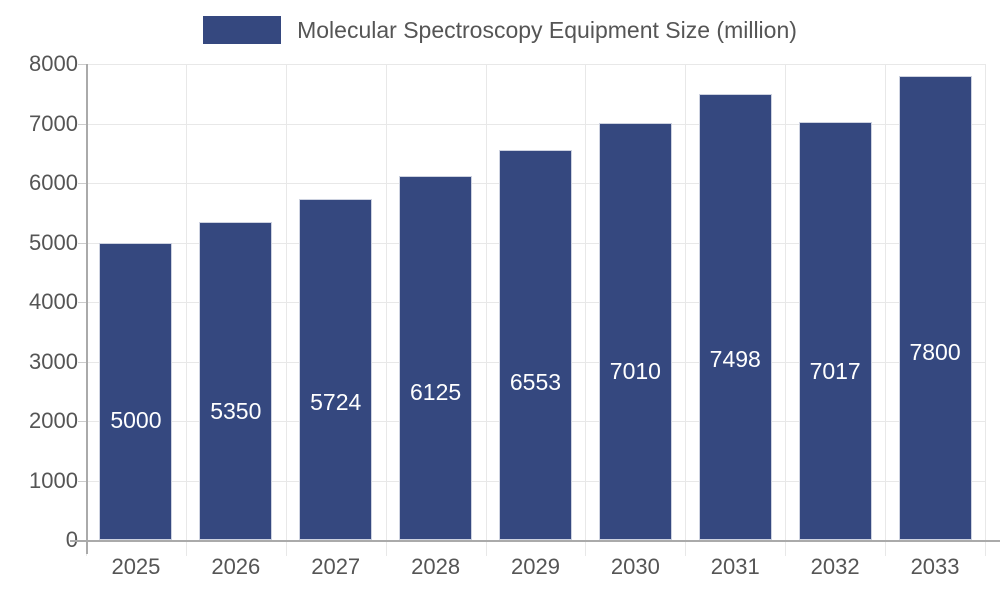 This screenshot has width=1000, height=600. I want to click on y-axis-tick-label: 1000, so click(53, 480).